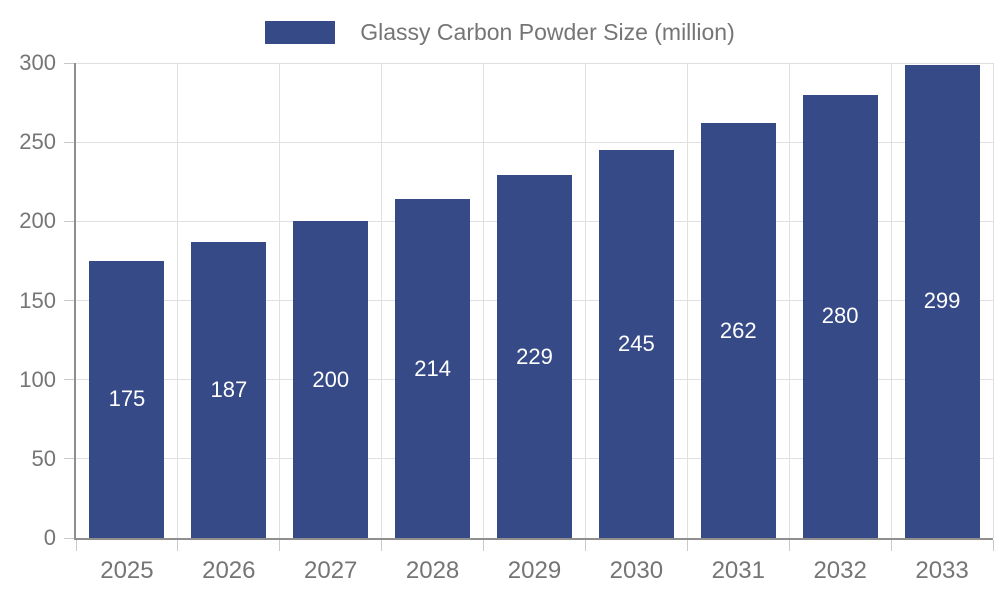  Describe the element at coordinates (43, 458) in the screenshot. I see `y-tick-label: 50` at that location.